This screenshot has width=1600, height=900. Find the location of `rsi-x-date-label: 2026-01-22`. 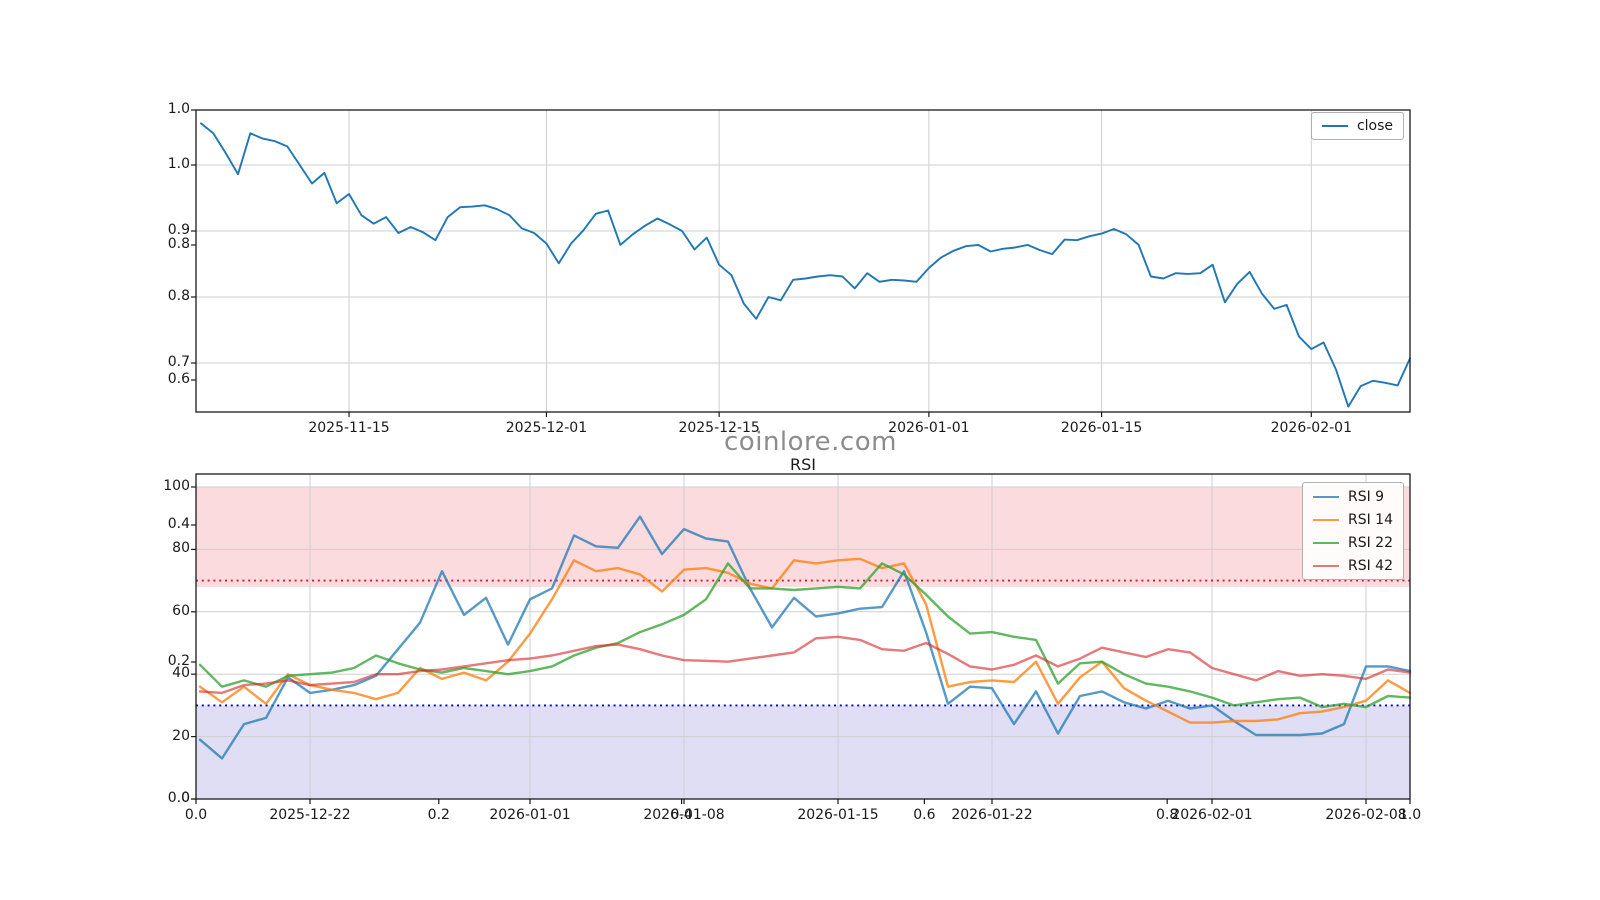

rsi-x-date-label: 2026-01-22 is located at coordinates (992, 815).